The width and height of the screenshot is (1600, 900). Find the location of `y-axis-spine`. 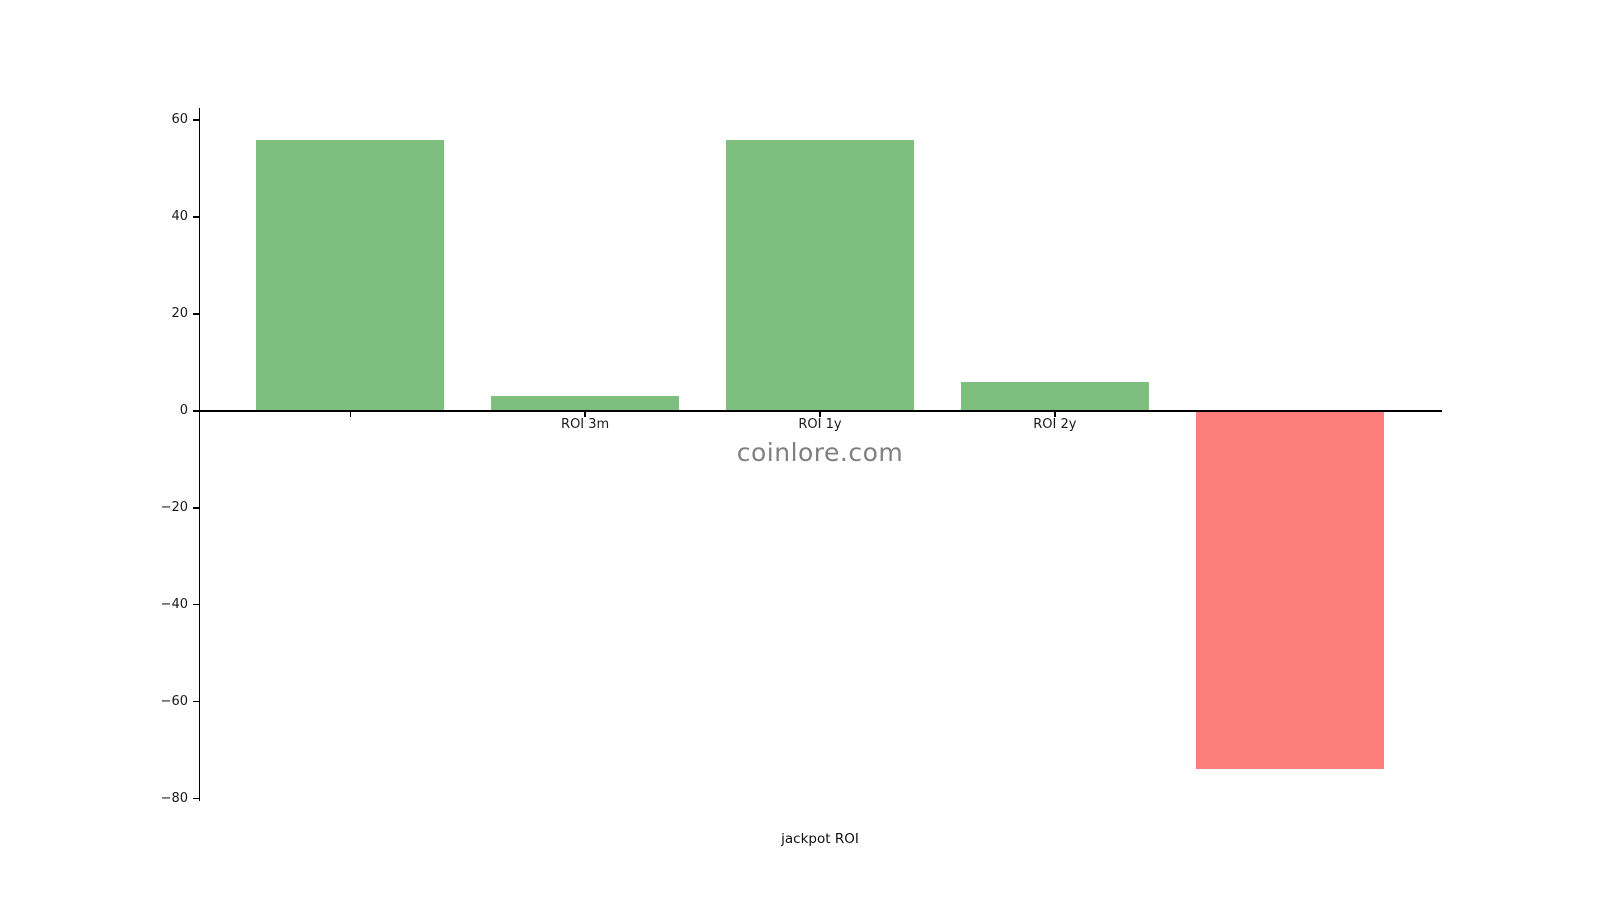

y-axis-spine is located at coordinates (199, 454).